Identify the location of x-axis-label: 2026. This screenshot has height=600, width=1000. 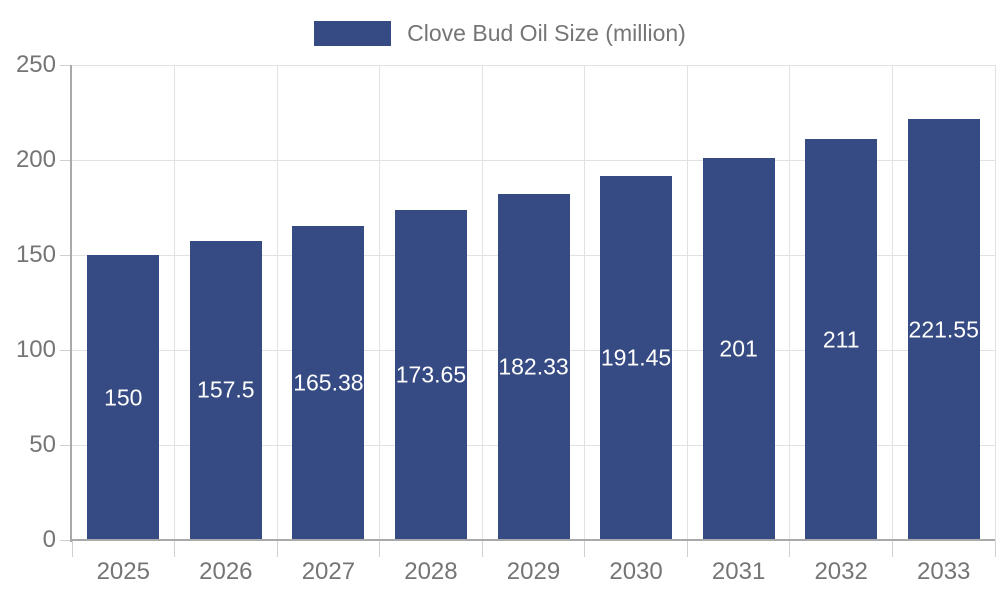
(226, 571).